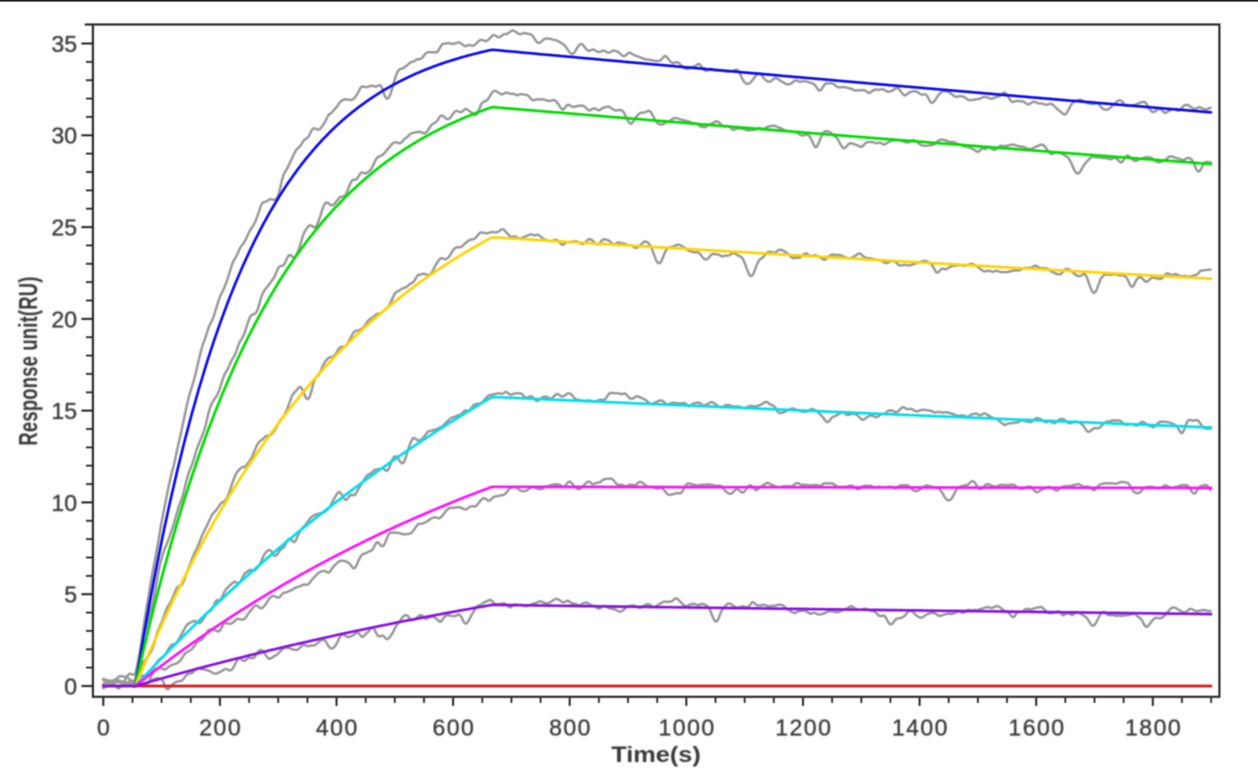 This screenshot has width=1258, height=772. What do you see at coordinates (64, 411) in the screenshot?
I see `svg-text: 15` at bounding box center [64, 411].